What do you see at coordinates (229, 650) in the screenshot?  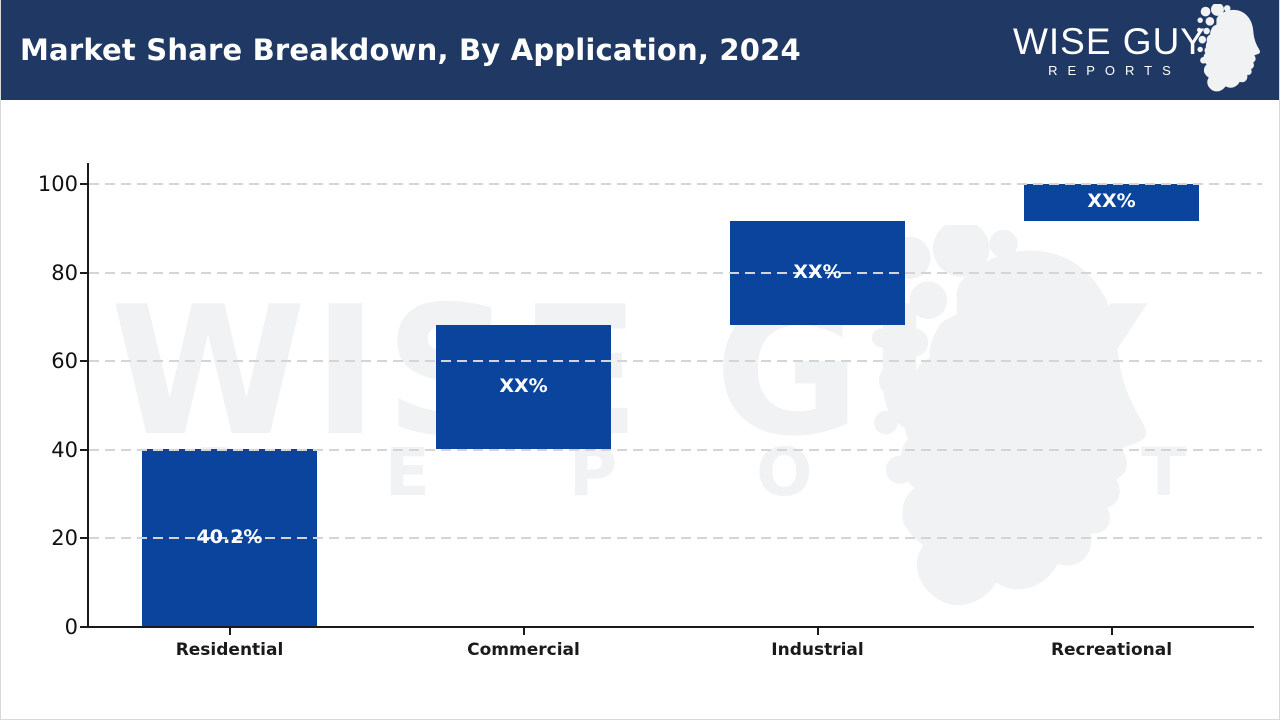 I see `x-category-label-residential: Residential` at bounding box center [229, 650].